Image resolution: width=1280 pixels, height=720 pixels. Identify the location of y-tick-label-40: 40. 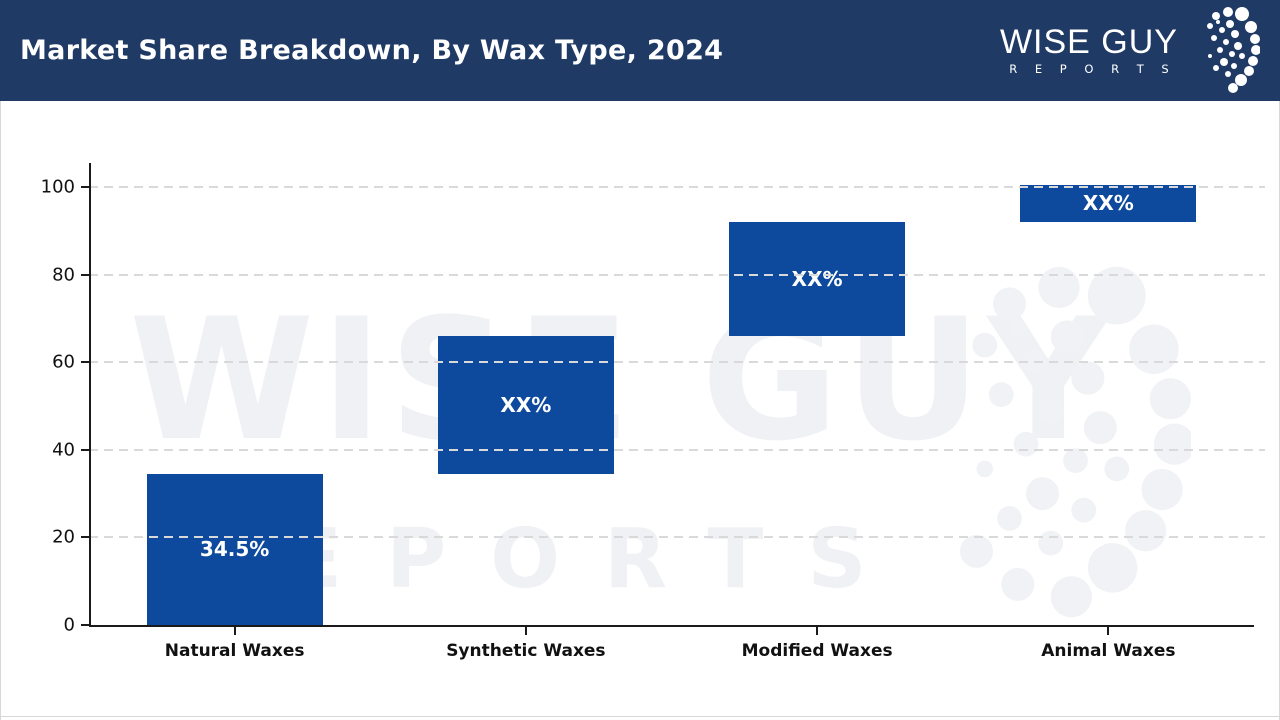
(63, 450).